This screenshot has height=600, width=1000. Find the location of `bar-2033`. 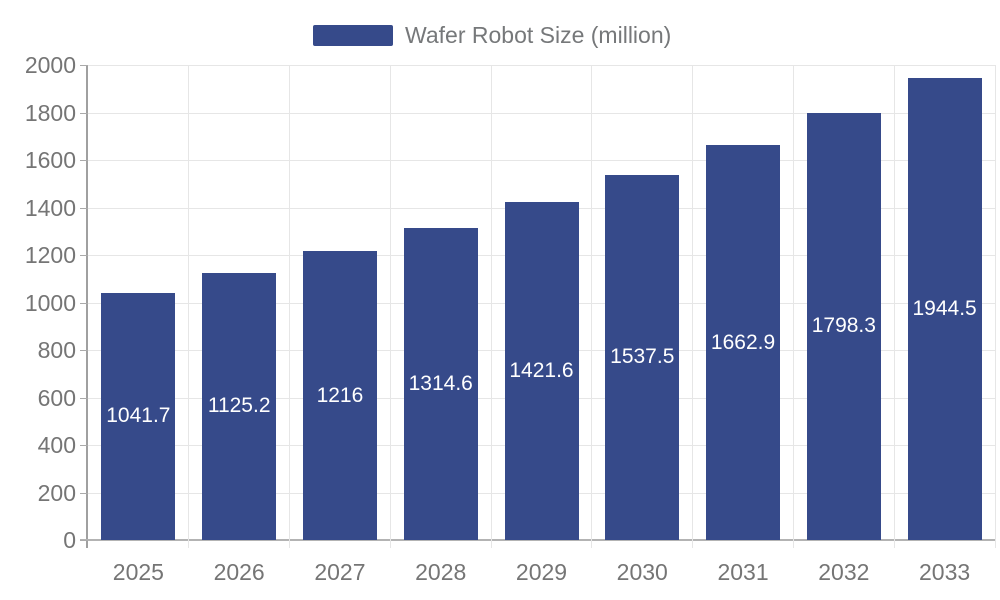

bar-2033 is located at coordinates (944, 309).